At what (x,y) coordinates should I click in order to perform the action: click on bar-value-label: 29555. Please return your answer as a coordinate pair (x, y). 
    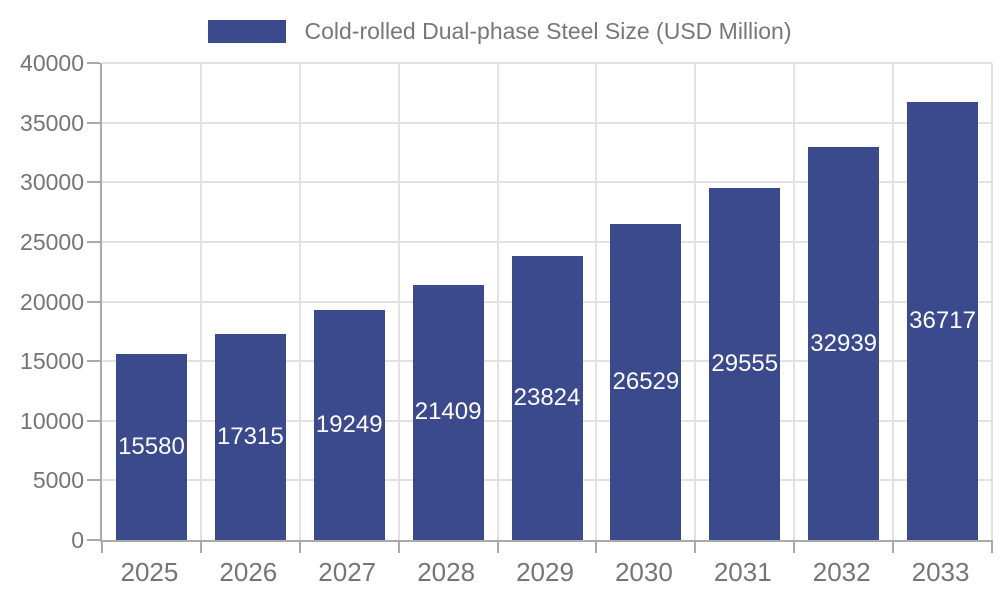
    Looking at the image, I should click on (745, 363).